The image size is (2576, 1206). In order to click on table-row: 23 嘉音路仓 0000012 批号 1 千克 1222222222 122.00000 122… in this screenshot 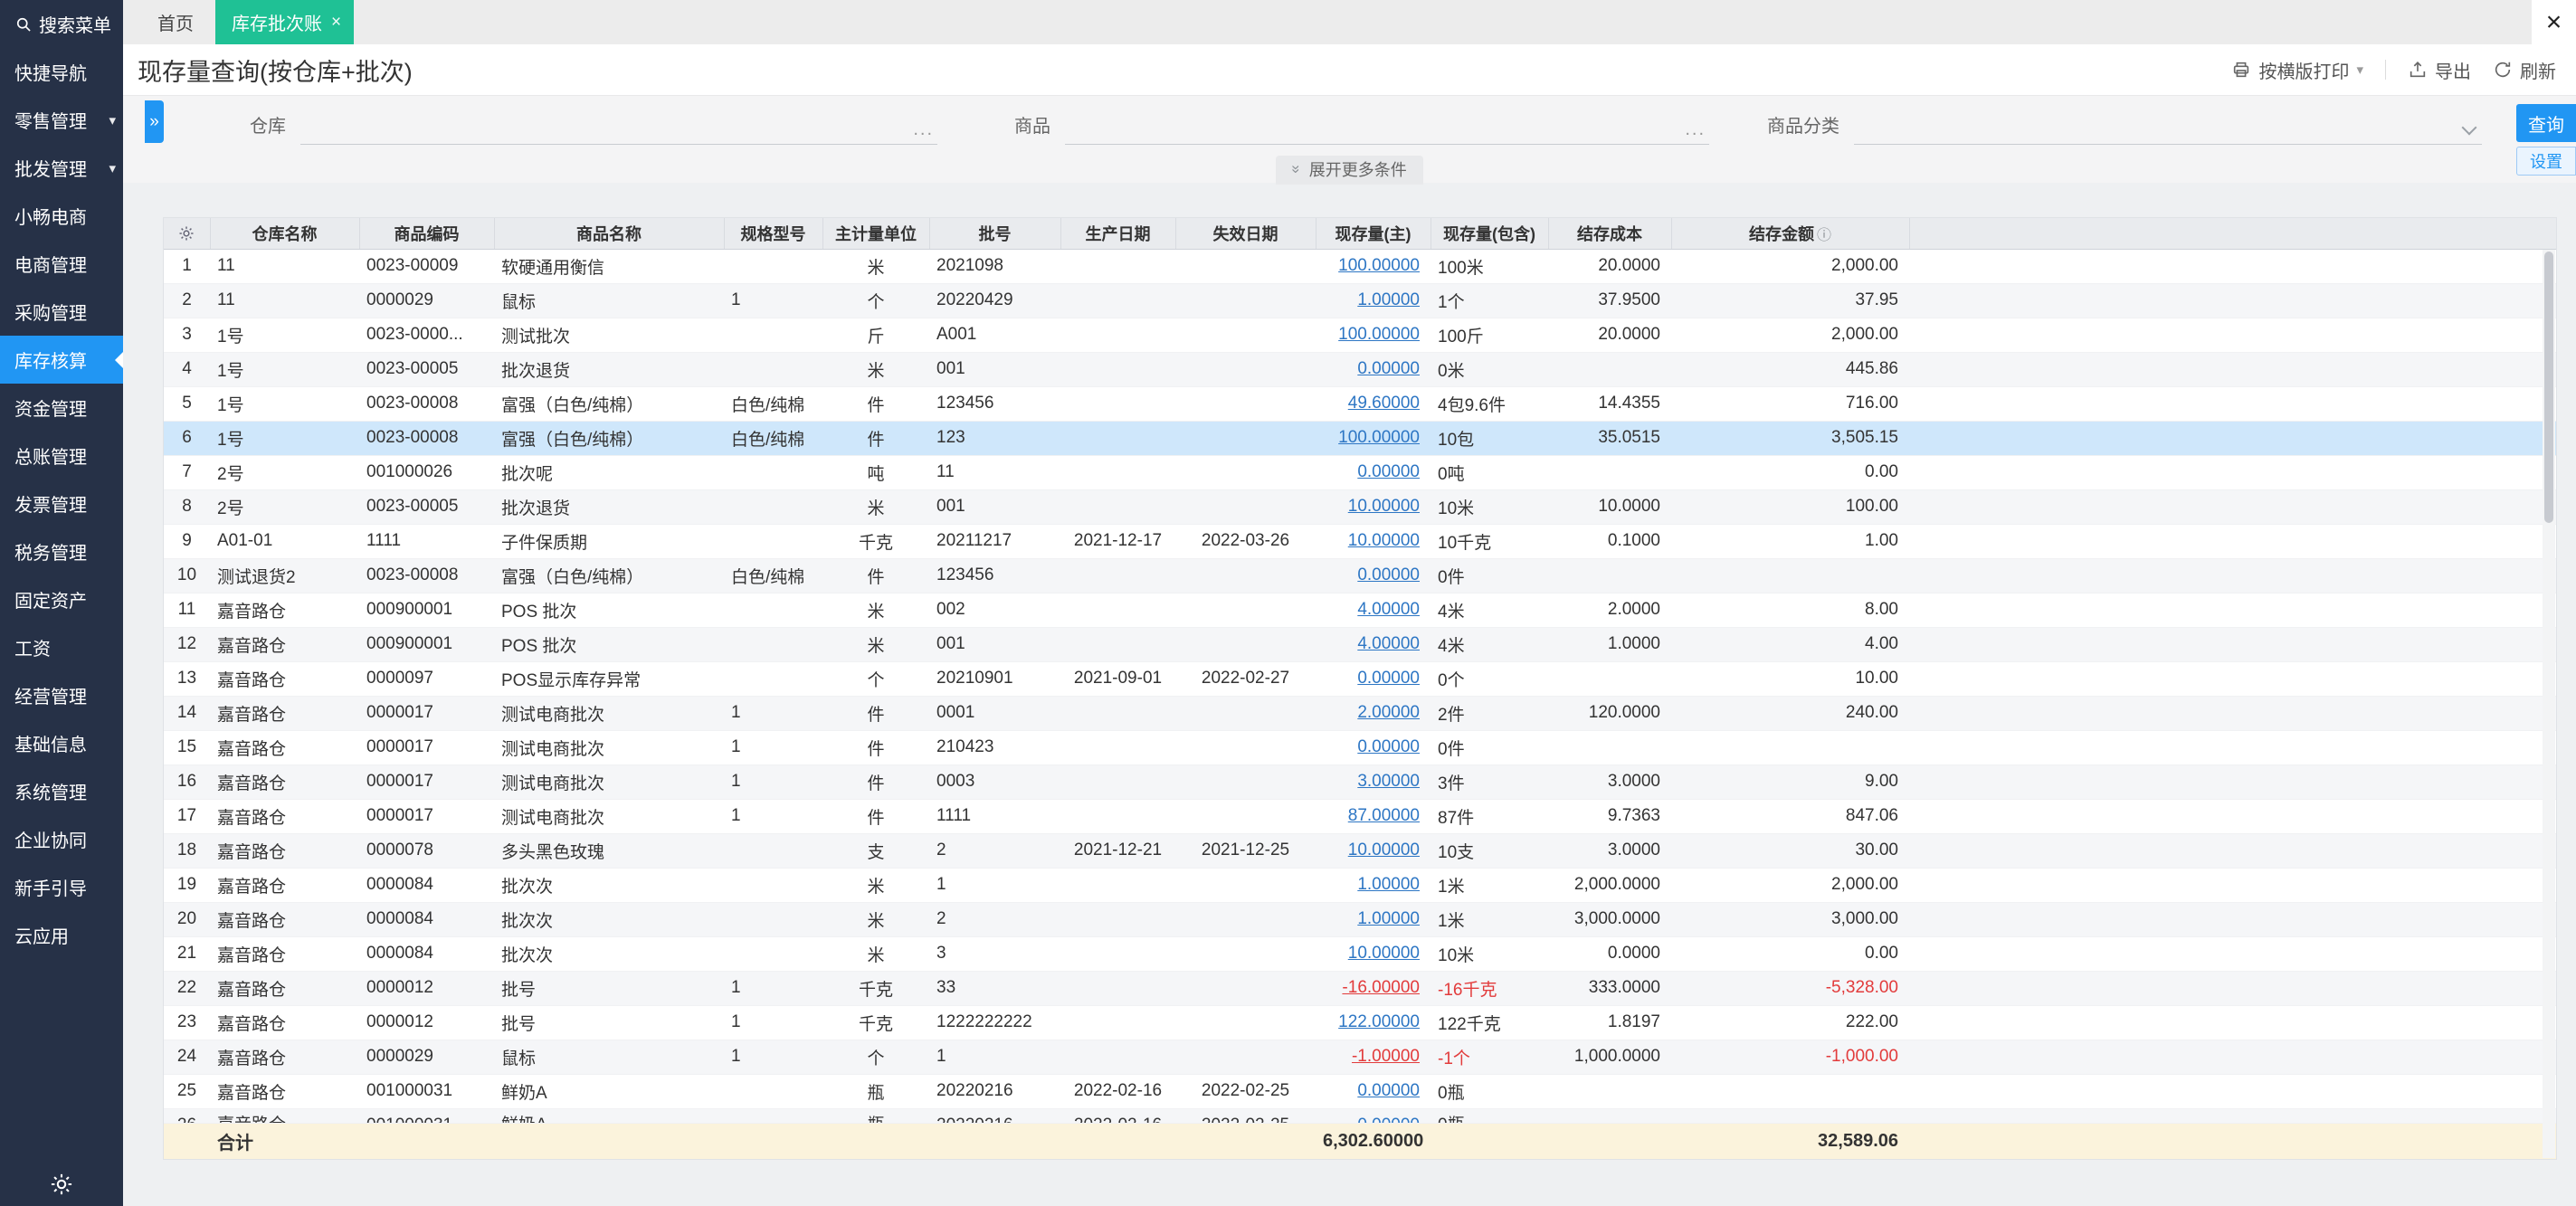, I will do `click(1360, 1022)`.